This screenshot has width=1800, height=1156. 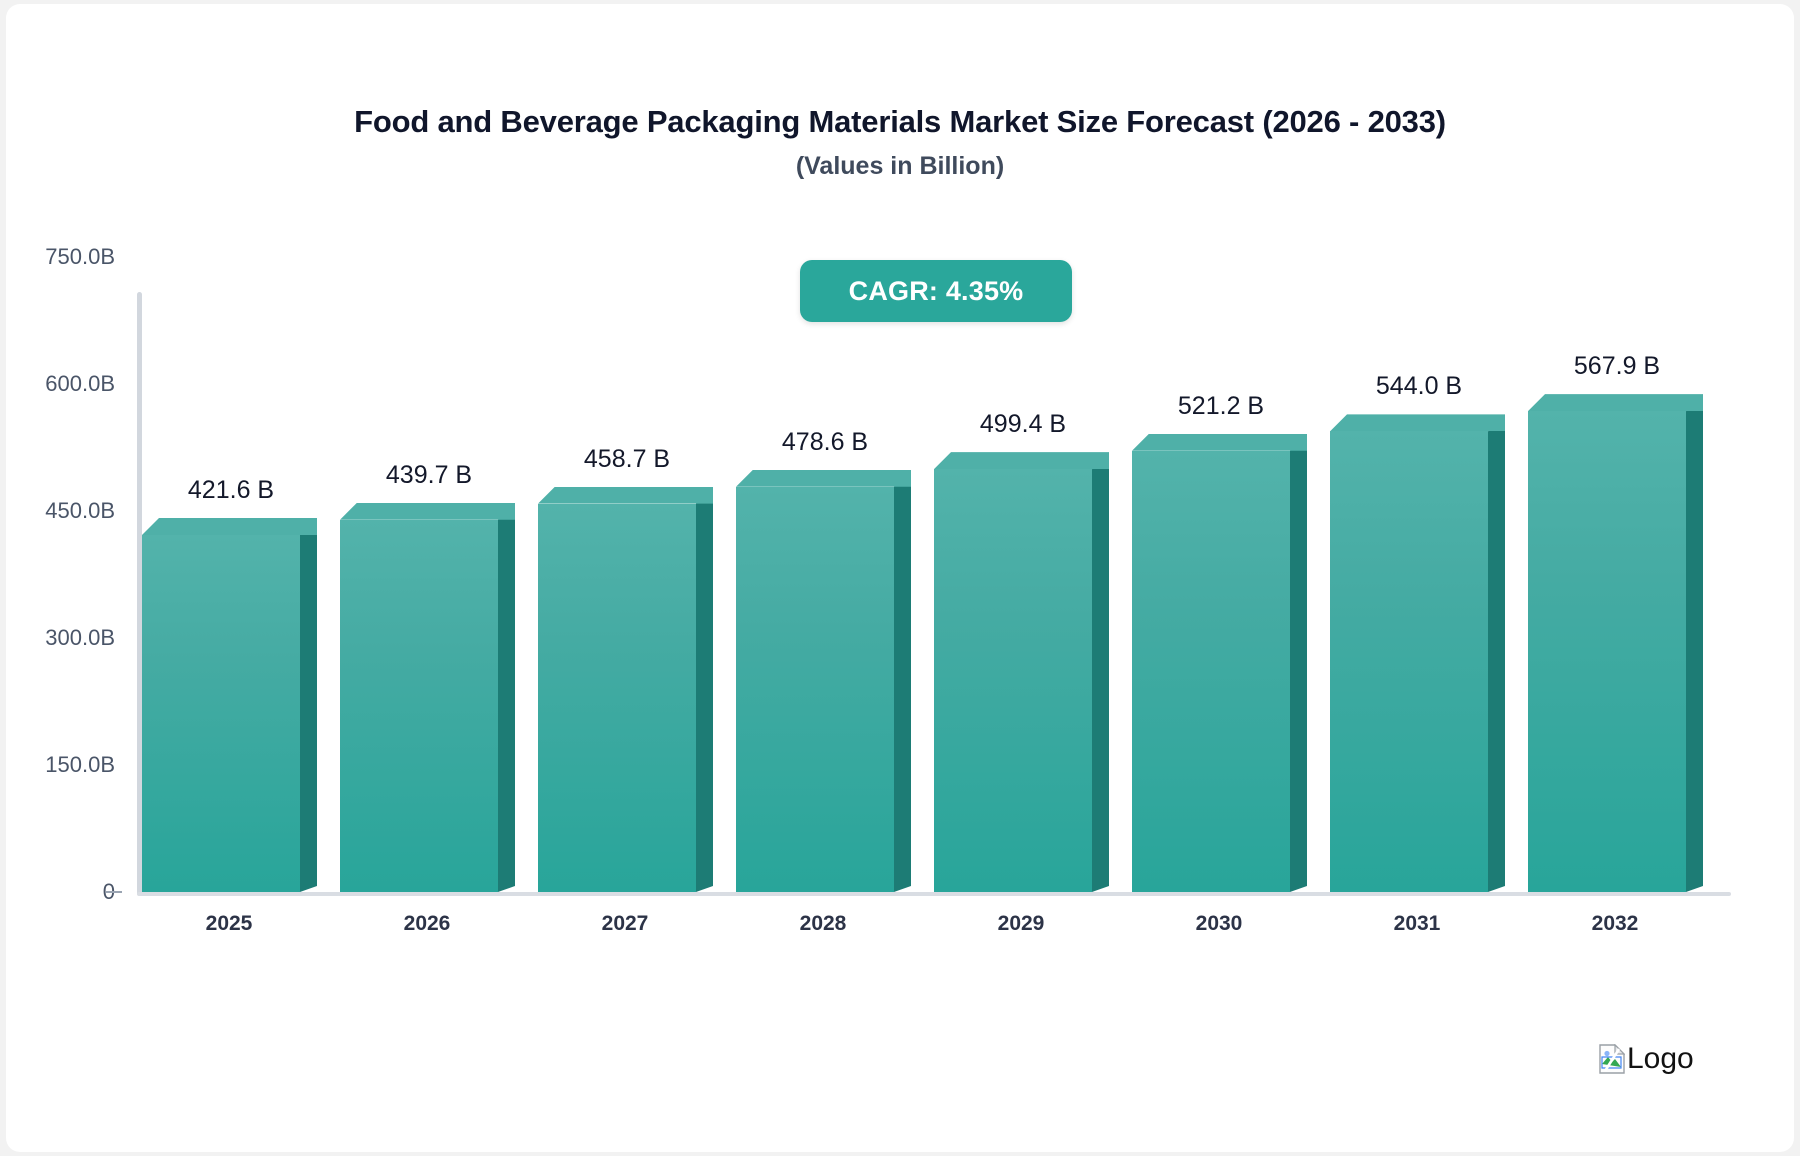 I want to click on logo: Logo, so click(x=1646, y=1059).